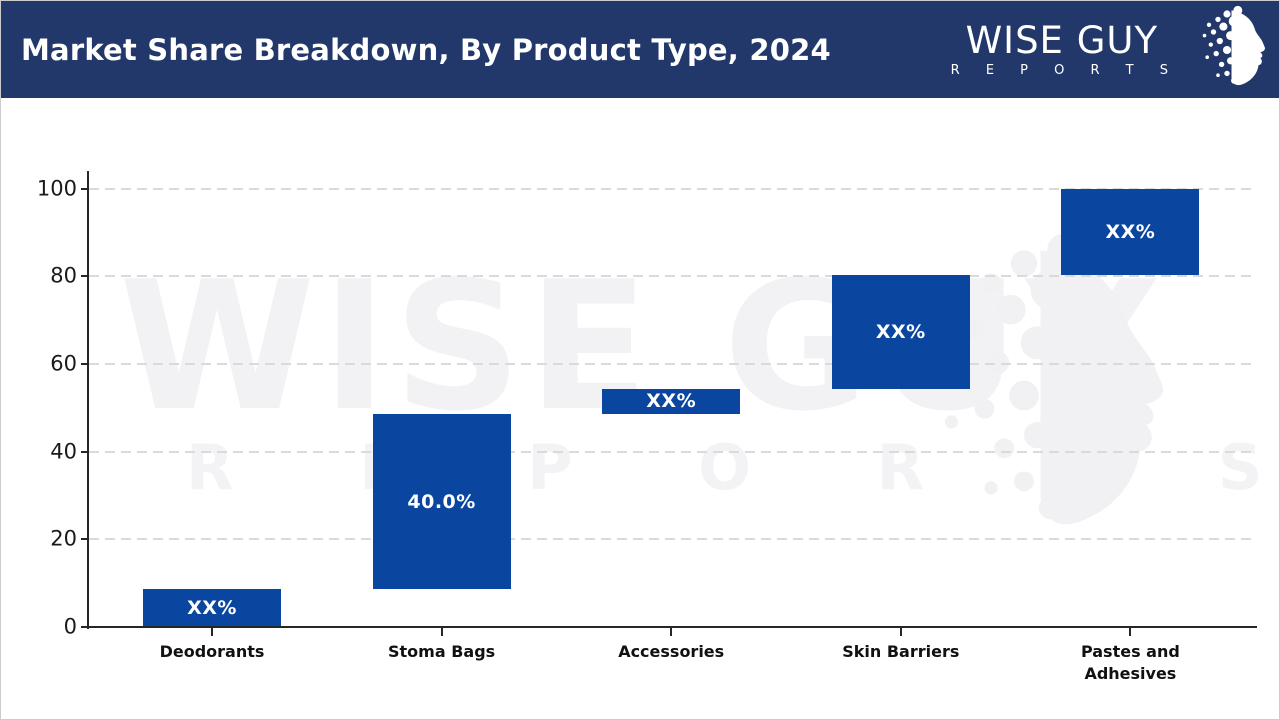  What do you see at coordinates (212, 632) in the screenshot?
I see `x-tick-mark-deodorants` at bounding box center [212, 632].